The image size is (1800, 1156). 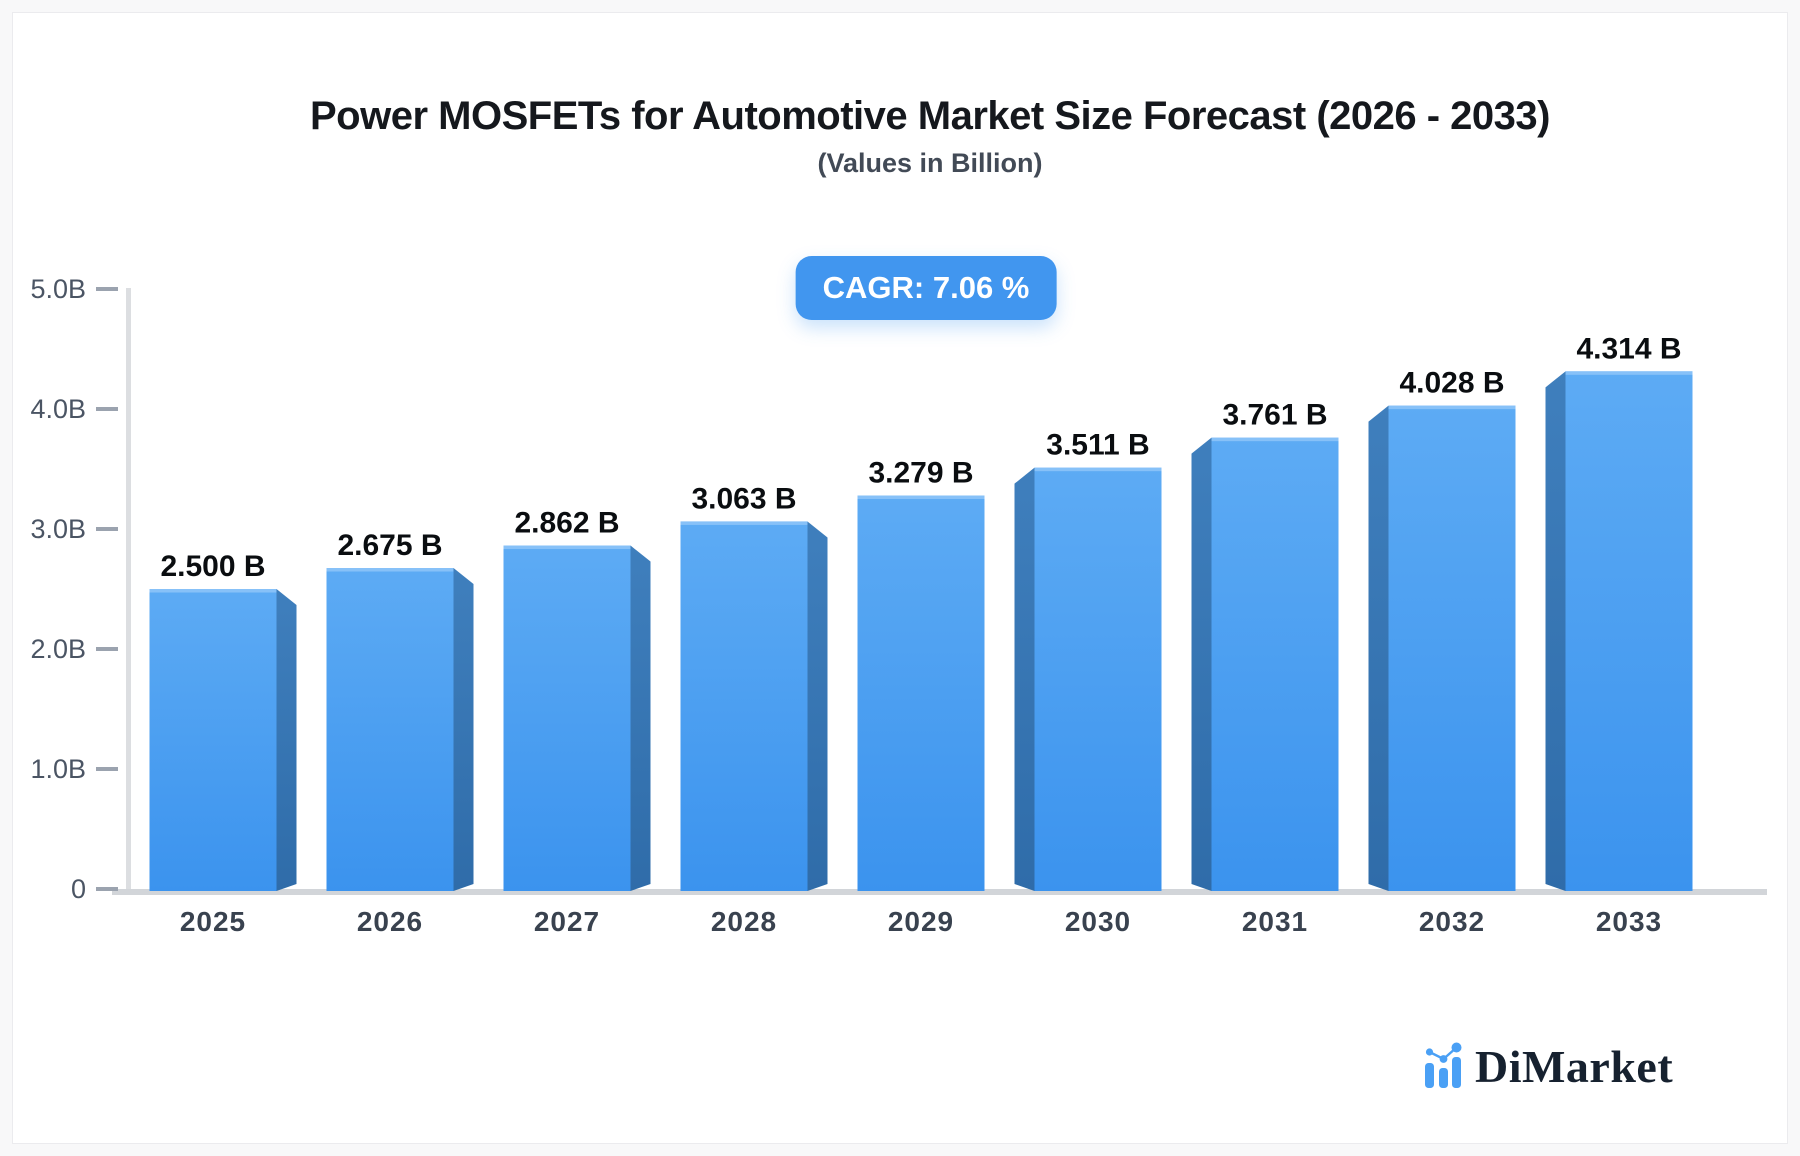 I want to click on bar-value-label: 4.028 B, so click(x=1451, y=383).